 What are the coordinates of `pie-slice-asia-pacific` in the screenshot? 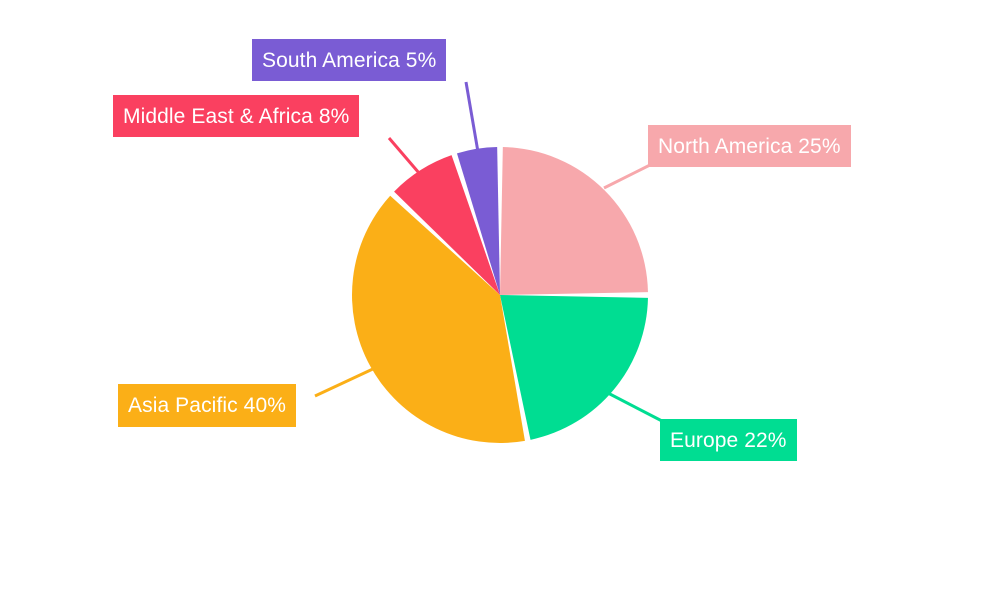 It's located at (438, 319).